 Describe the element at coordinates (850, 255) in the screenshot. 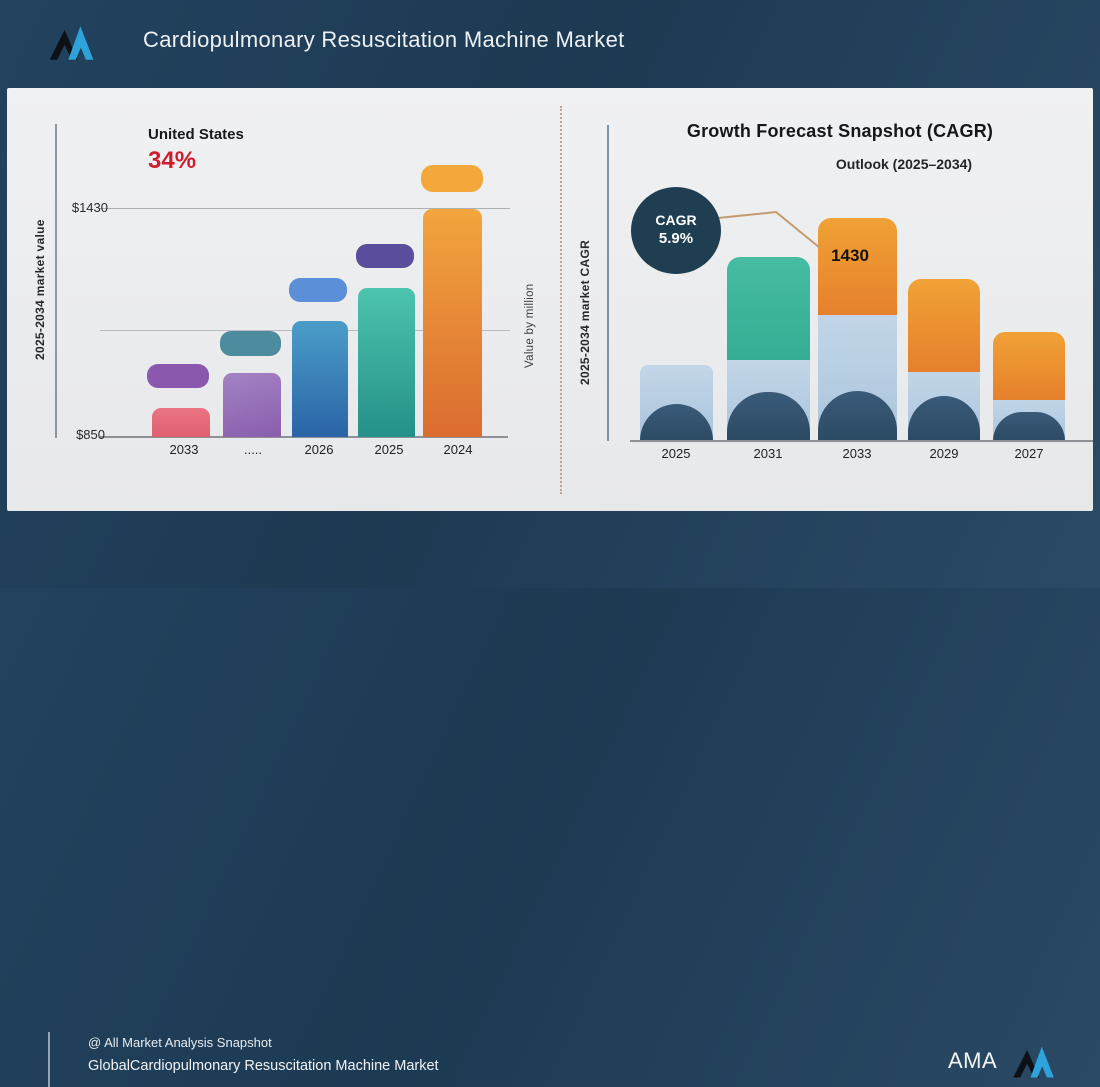

I see `bar-value-label-1430: 1430` at that location.